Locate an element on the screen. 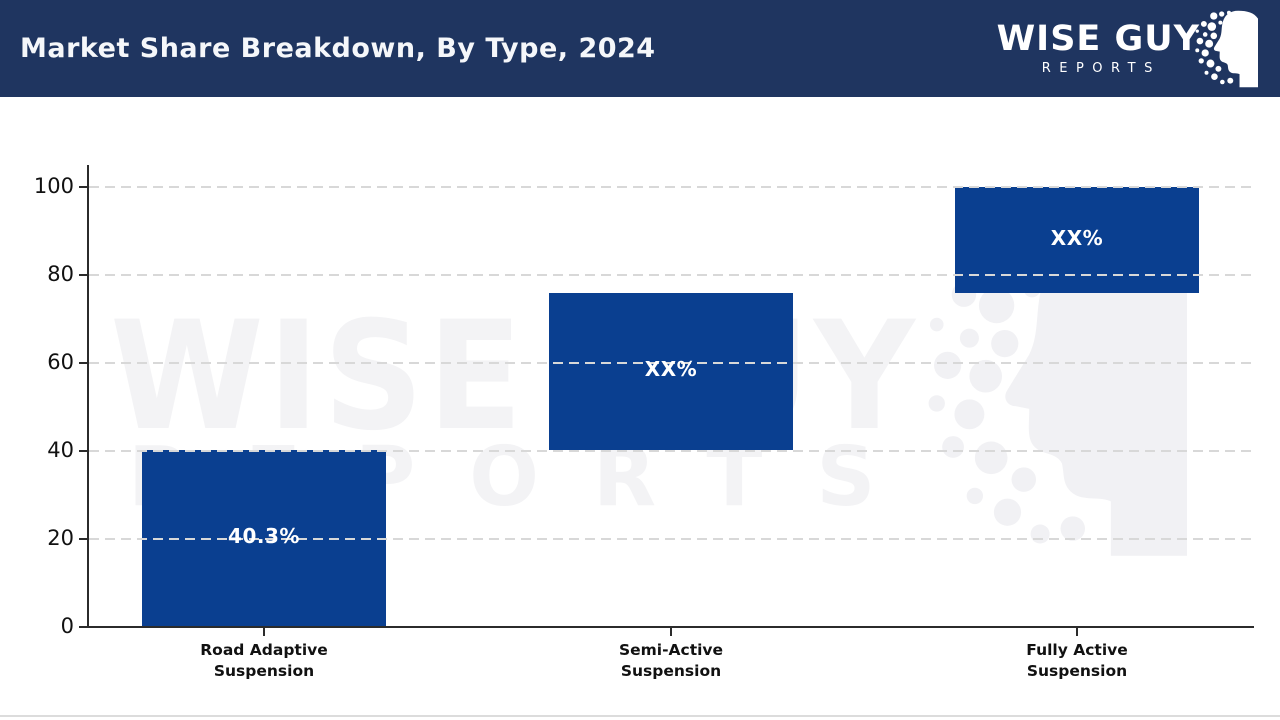 The width and height of the screenshot is (1280, 720). brand-wordmark: WISE GUY REPORTS is located at coordinates (1098, 47).